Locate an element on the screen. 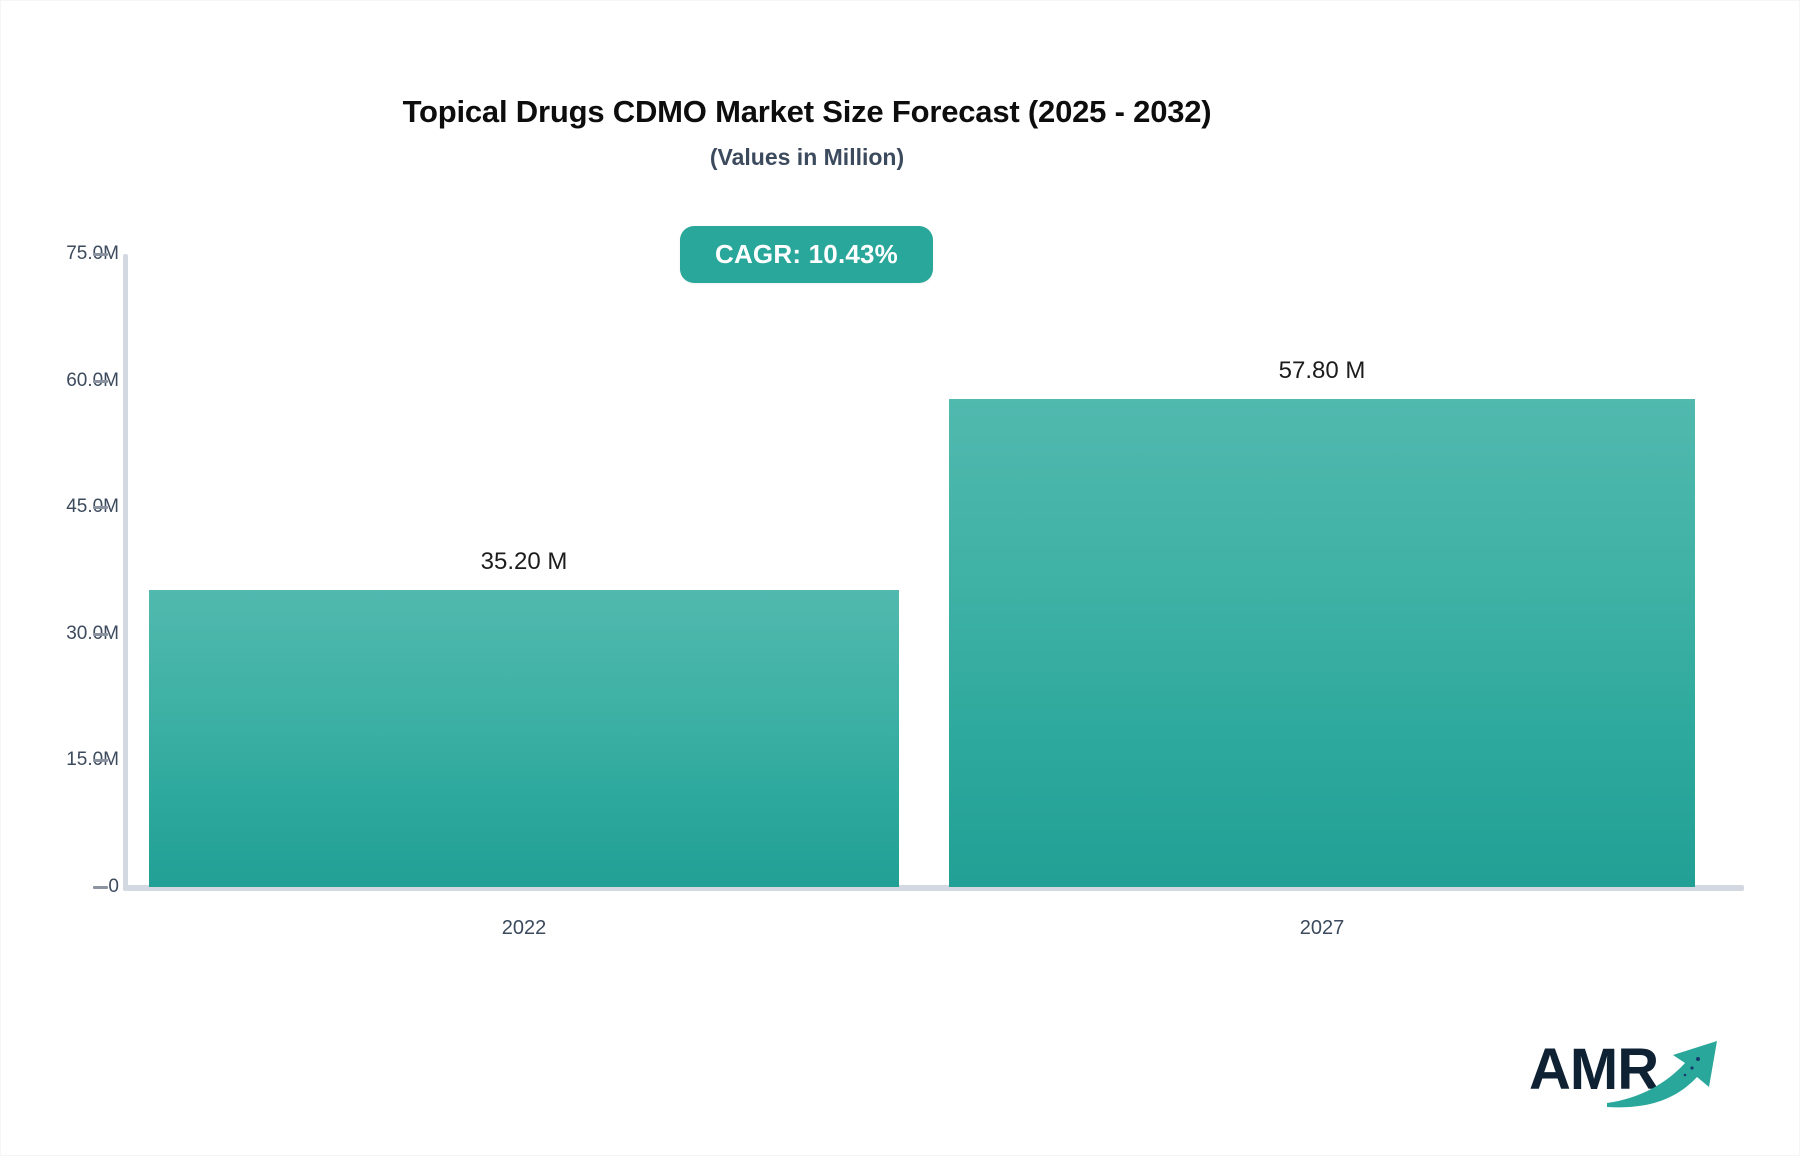 Image resolution: width=1800 pixels, height=1156 pixels. y-axis-tick-text: 15.0M is located at coordinates (92, 760).